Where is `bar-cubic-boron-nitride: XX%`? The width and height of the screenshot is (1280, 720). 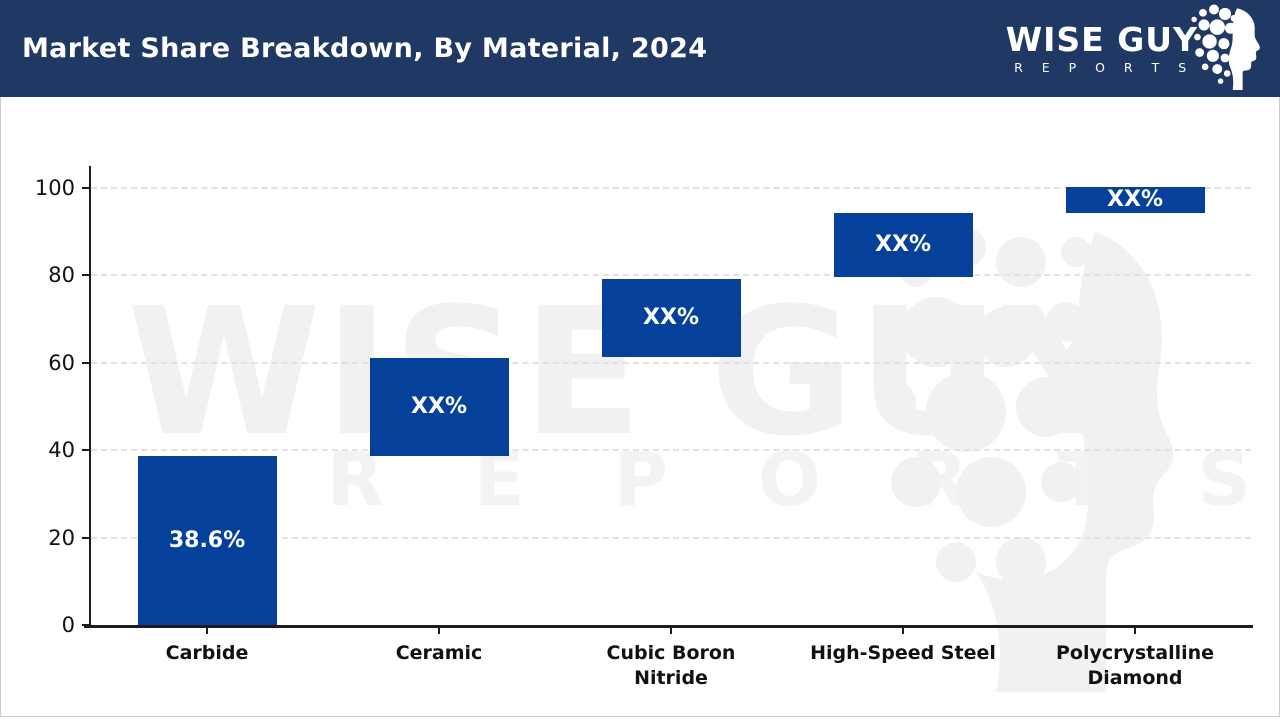 bar-cubic-boron-nitride: XX% is located at coordinates (671, 318).